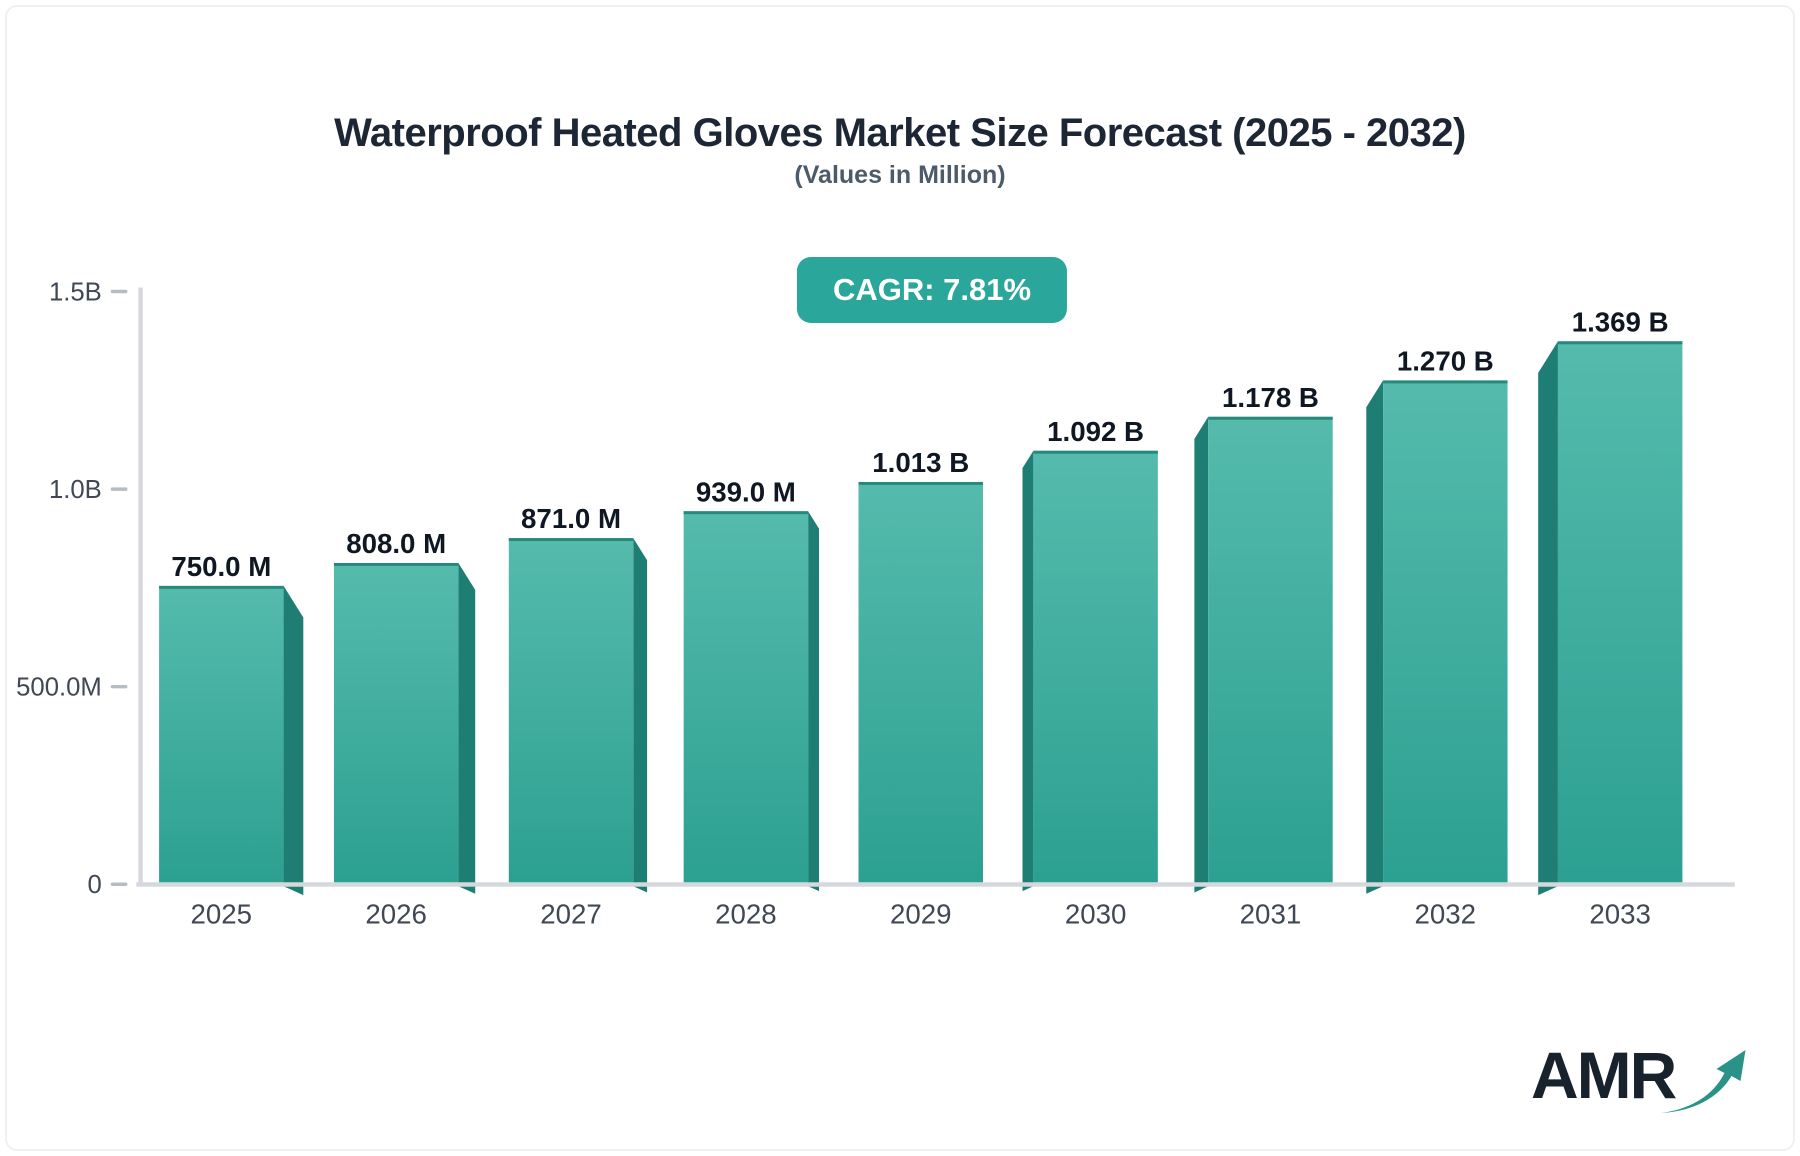  What do you see at coordinates (75, 292) in the screenshot?
I see `y-axis-tick-label: 1.5B` at bounding box center [75, 292].